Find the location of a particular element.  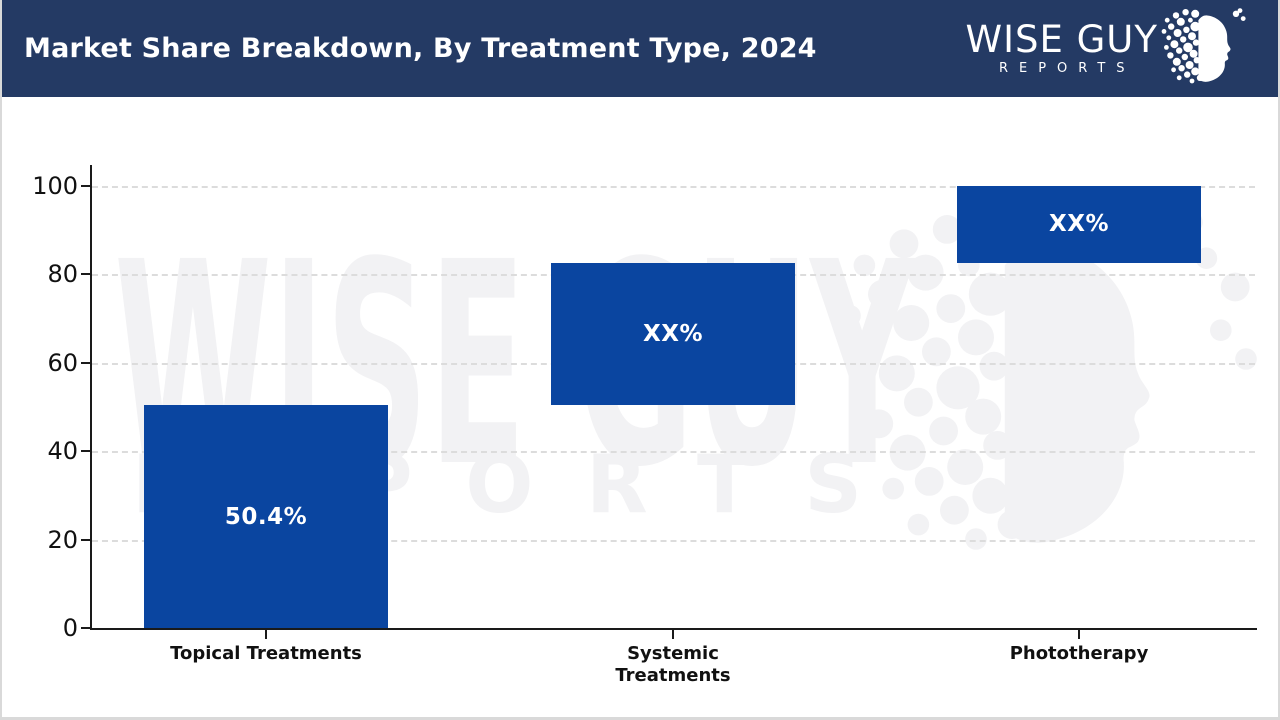

category-label: Topical Treatments is located at coordinates (266, 653).